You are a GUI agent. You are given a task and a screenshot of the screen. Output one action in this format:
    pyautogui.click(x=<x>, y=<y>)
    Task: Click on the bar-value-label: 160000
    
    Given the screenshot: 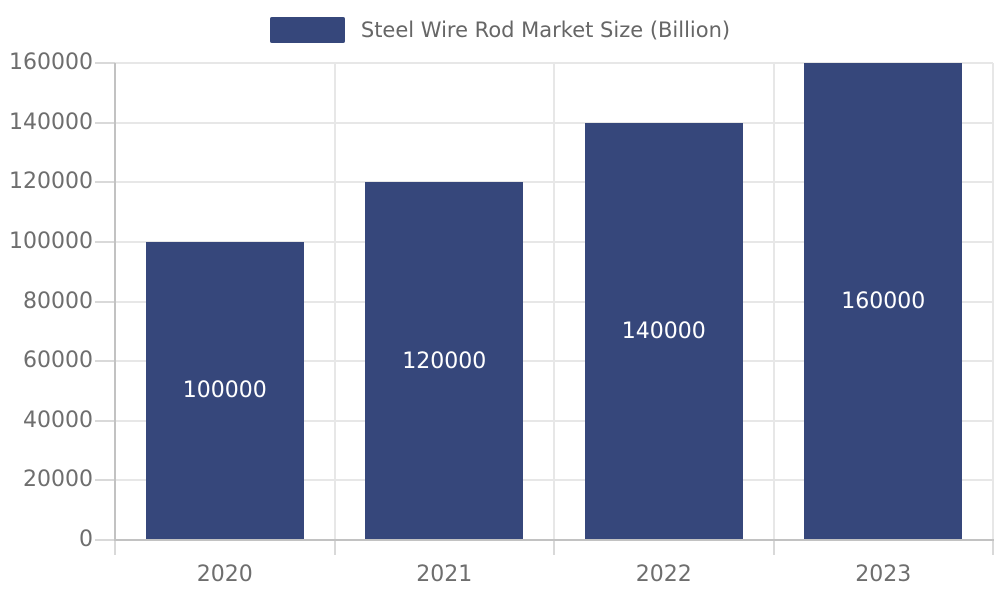 What is the action you would take?
    pyautogui.click(x=883, y=301)
    